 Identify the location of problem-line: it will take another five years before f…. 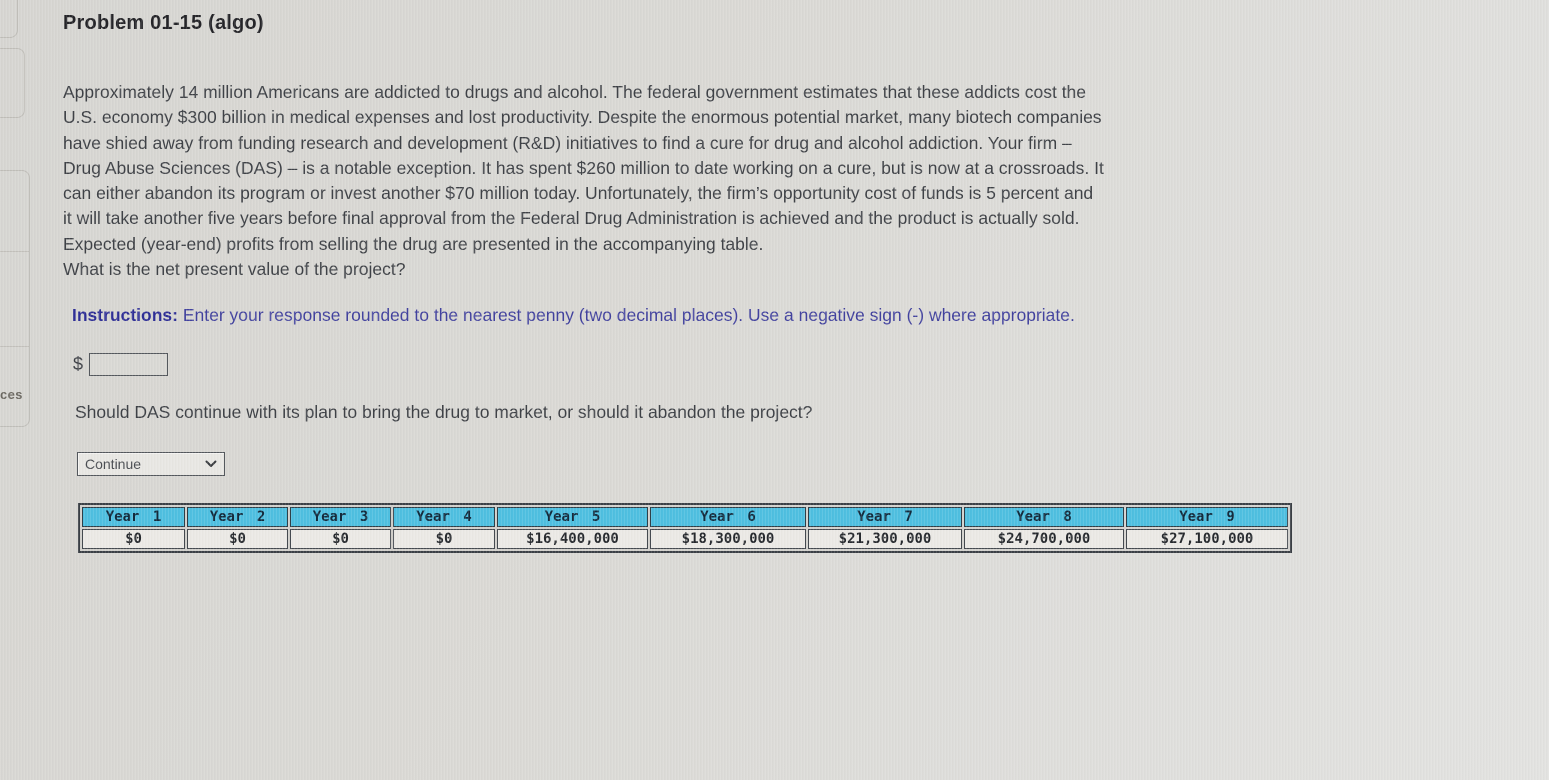
(571, 218).